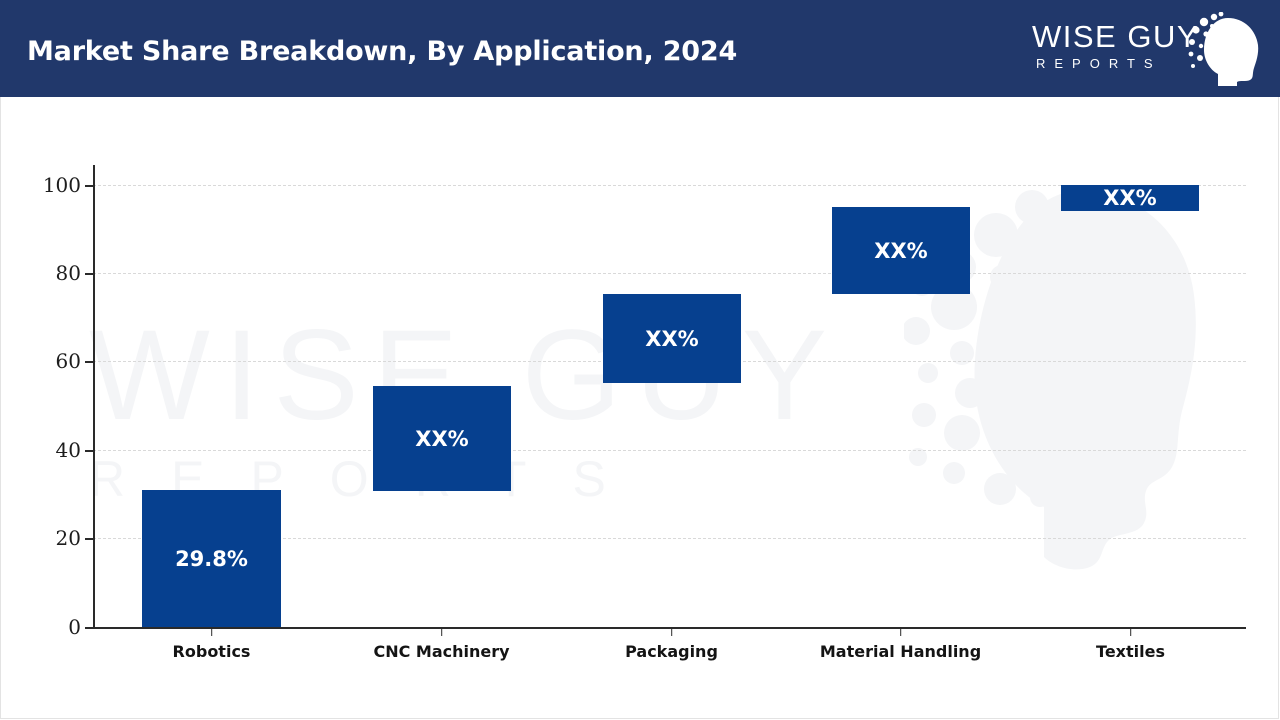 The height and width of the screenshot is (720, 1280). What do you see at coordinates (68, 450) in the screenshot?
I see `y-tick-label-40: 40` at bounding box center [68, 450].